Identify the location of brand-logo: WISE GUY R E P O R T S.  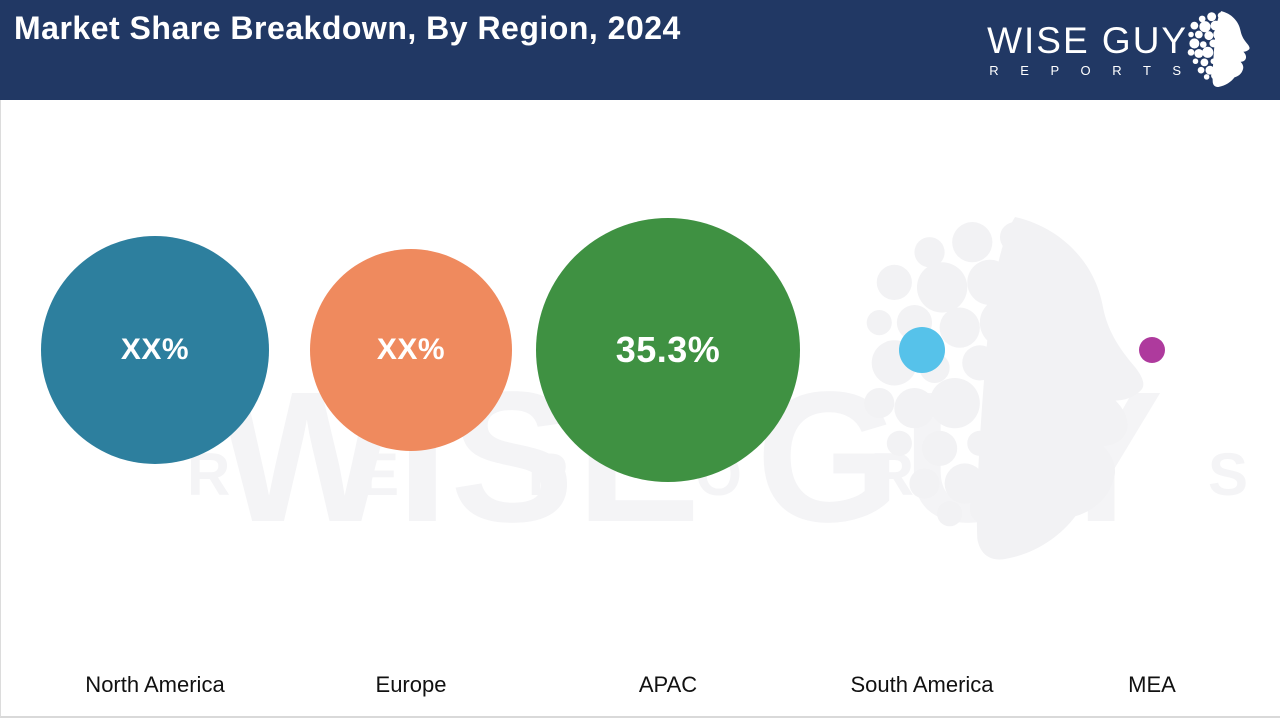
(1120, 49).